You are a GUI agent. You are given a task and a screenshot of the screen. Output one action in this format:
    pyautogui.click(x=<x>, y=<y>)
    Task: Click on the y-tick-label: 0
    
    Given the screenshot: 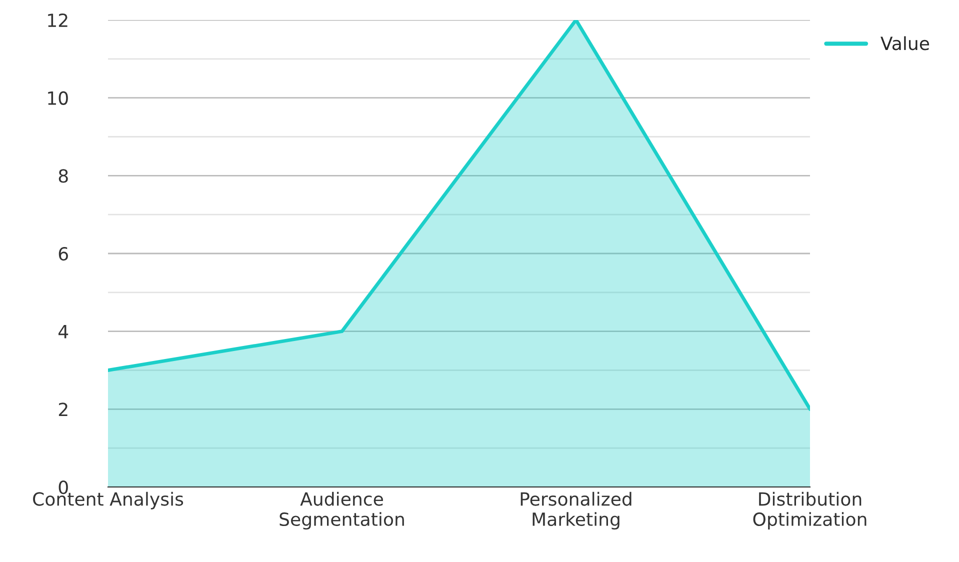 What is the action you would take?
    pyautogui.click(x=63, y=487)
    